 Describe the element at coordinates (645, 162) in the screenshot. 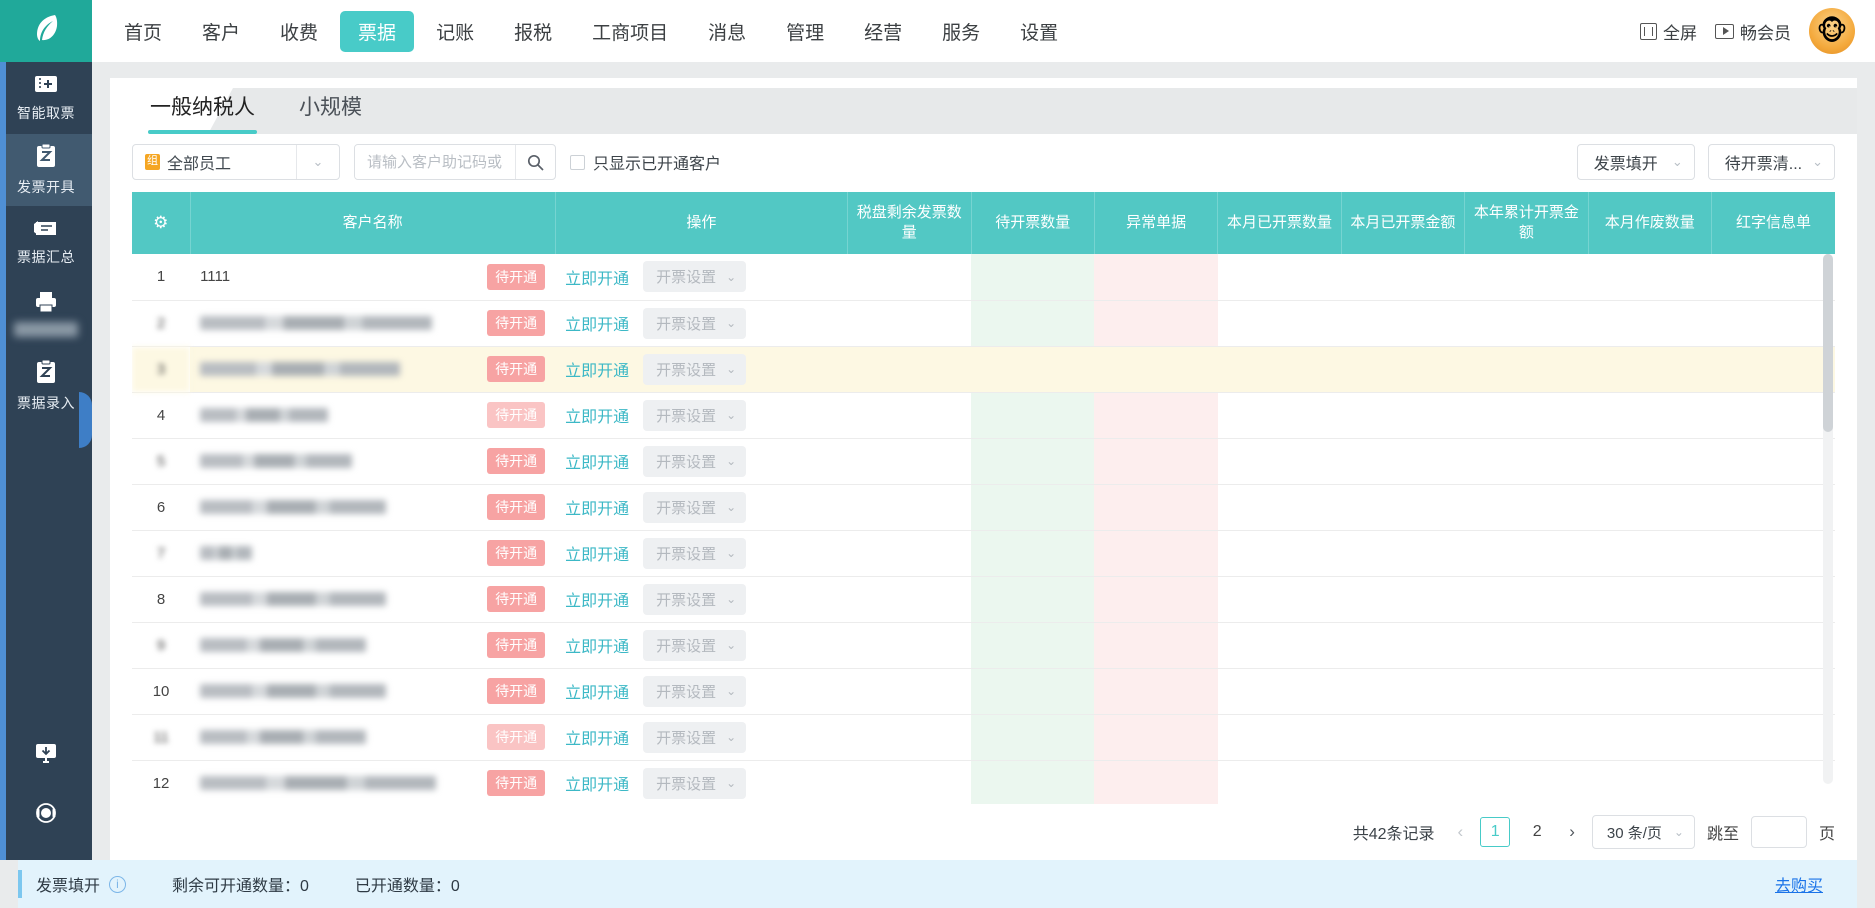

I see `only-opened-checkbox: 只显示已开通客户` at that location.